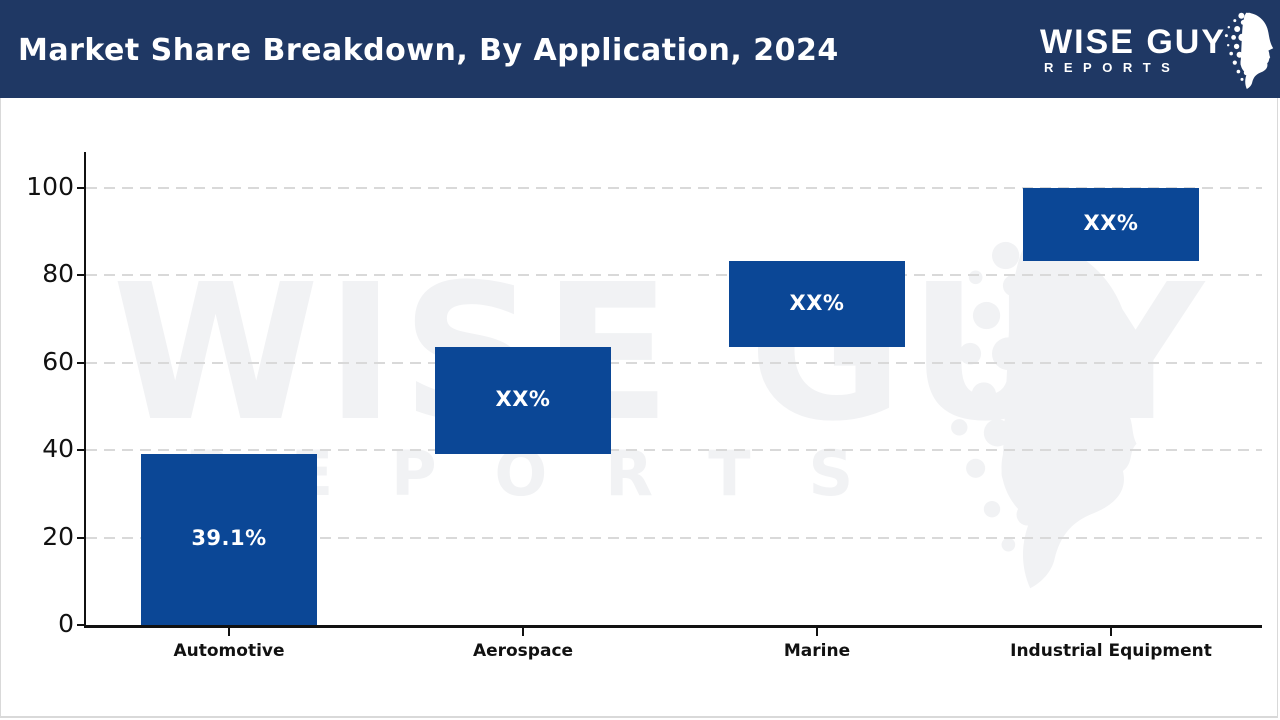 The image size is (1280, 720). I want to click on y-tick-label-100: 100, so click(50, 186).